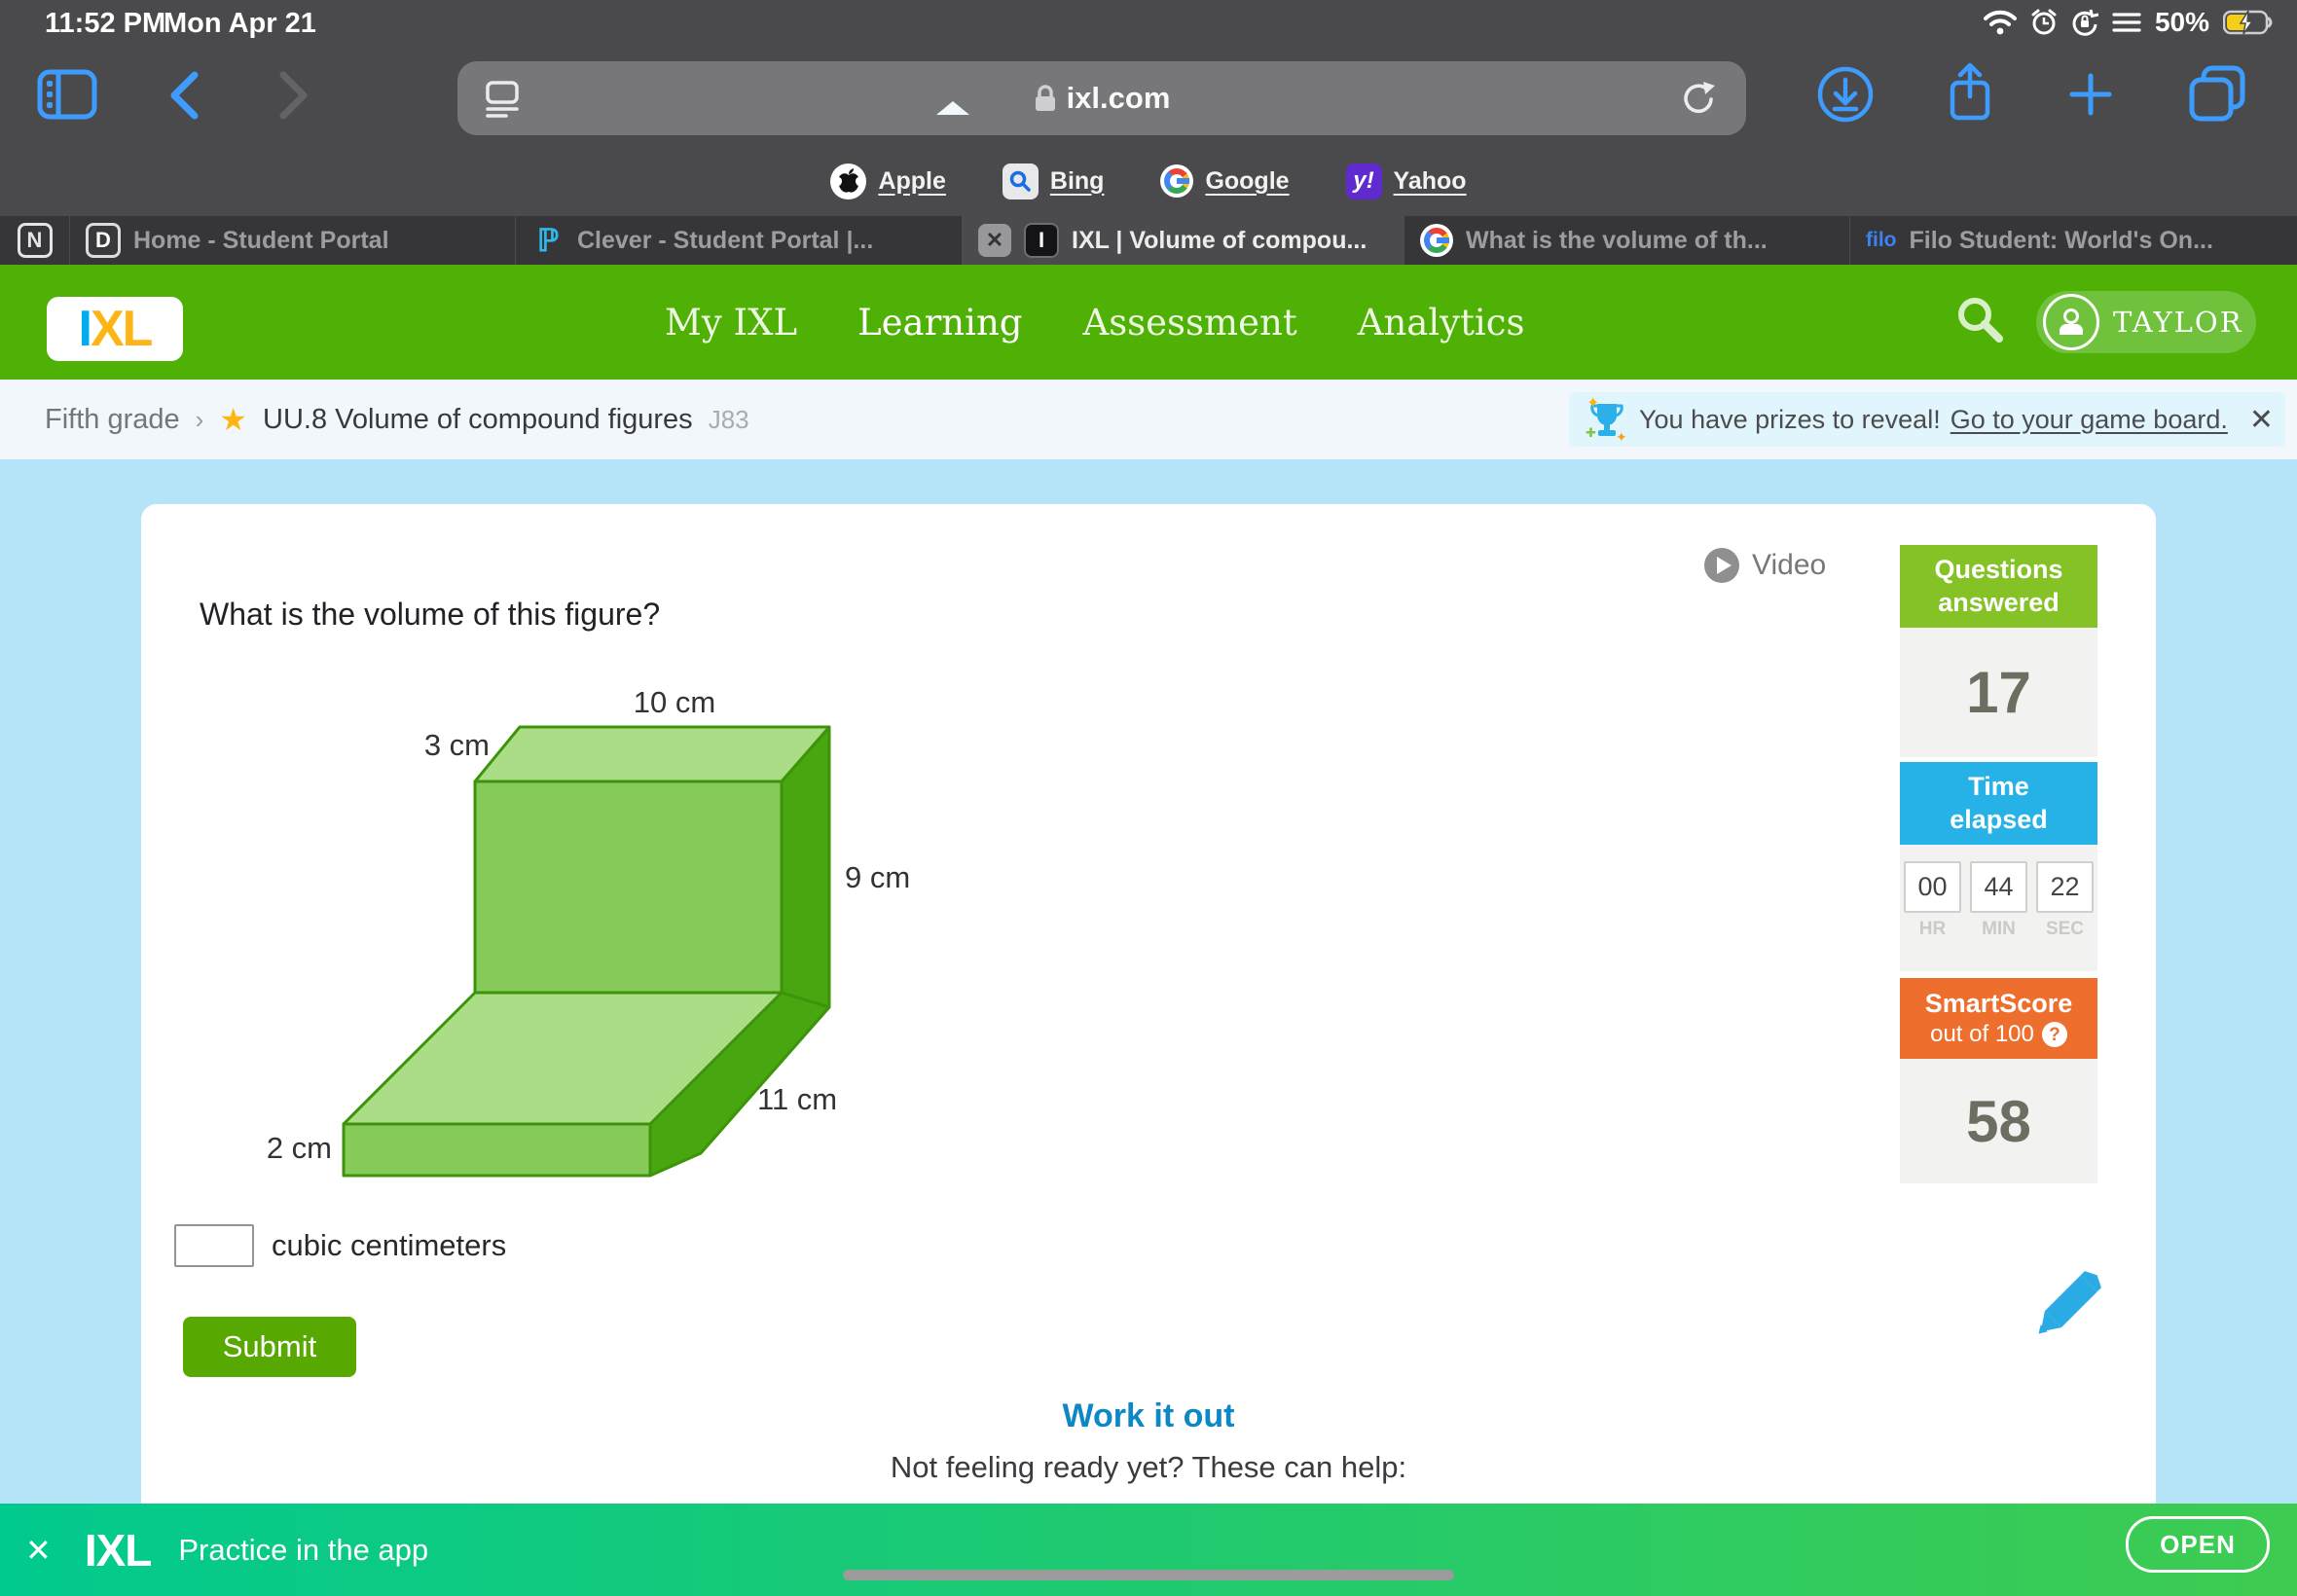  I want to click on favorite-label: Bing, so click(1077, 180).